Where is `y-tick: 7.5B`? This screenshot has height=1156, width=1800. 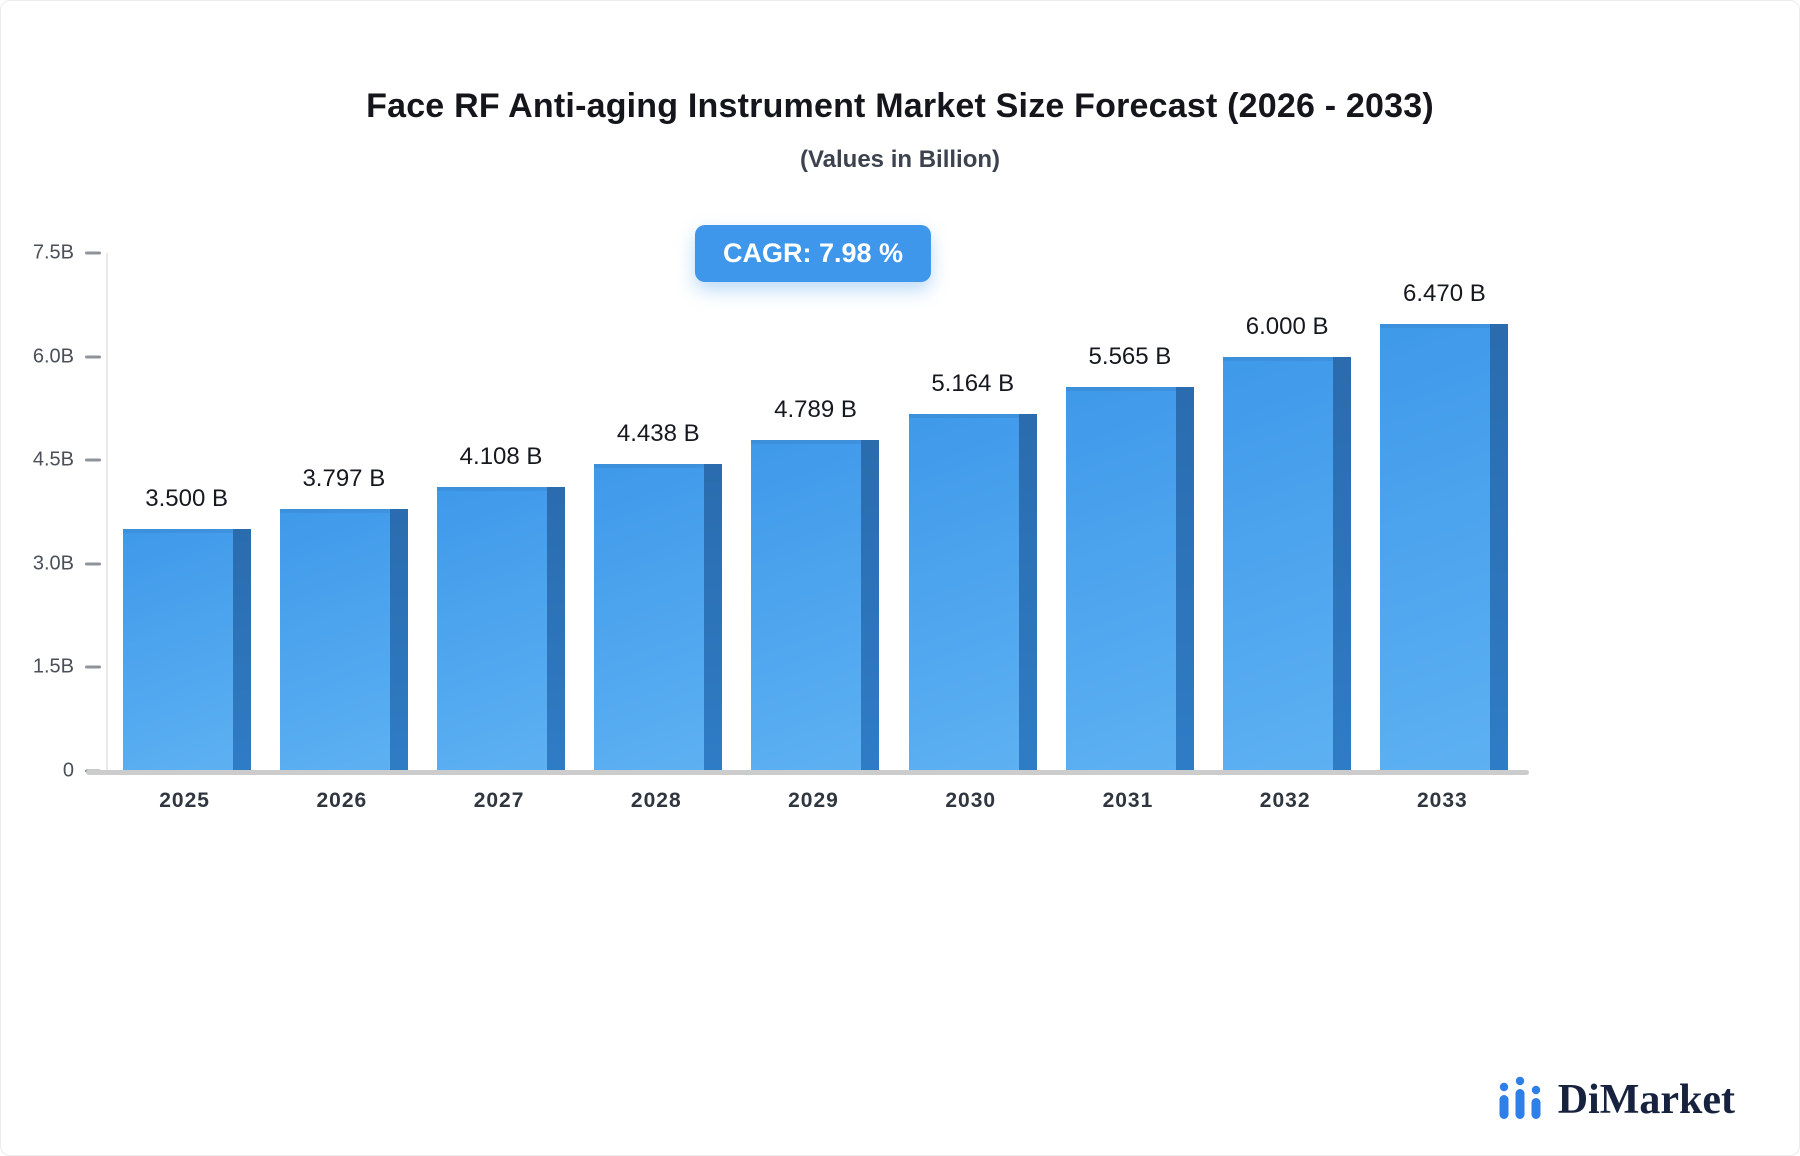
y-tick: 7.5B is located at coordinates (51, 253).